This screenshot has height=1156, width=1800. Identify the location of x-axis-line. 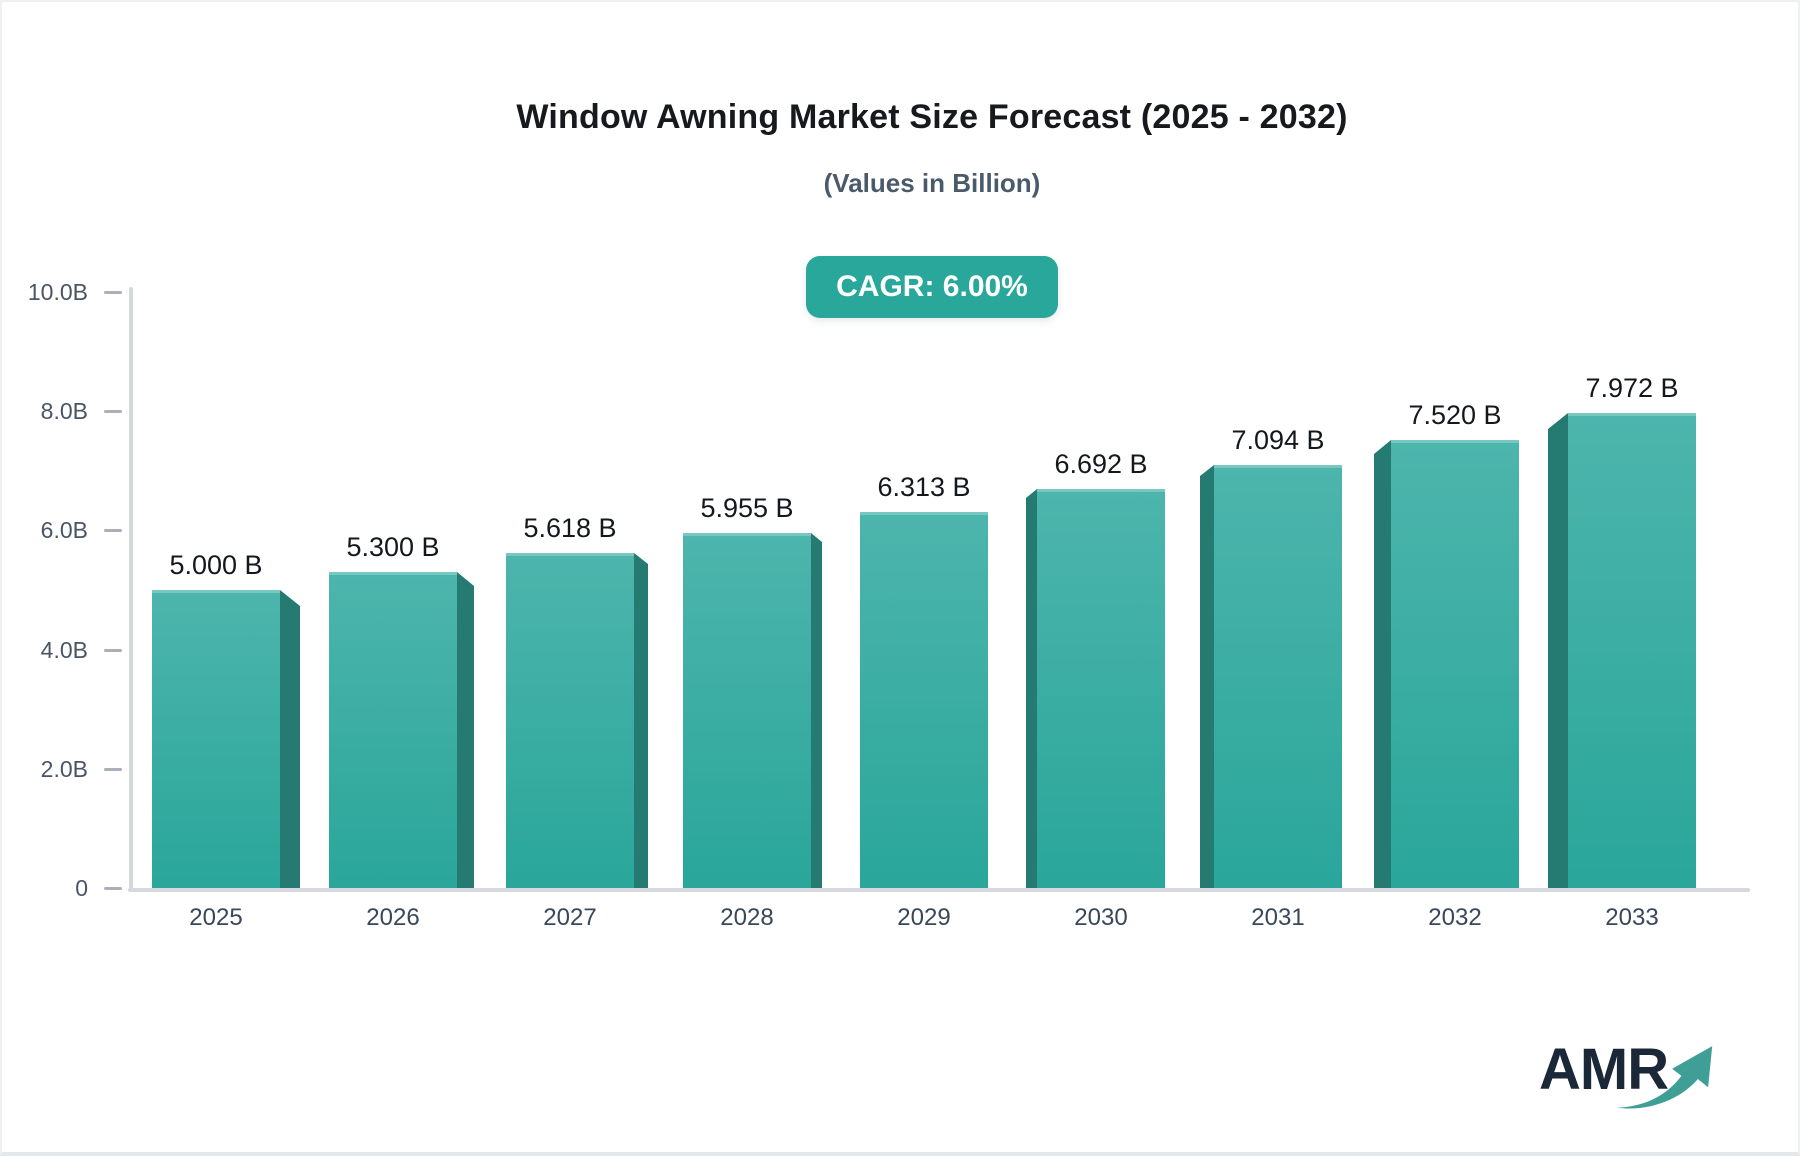
(939, 890).